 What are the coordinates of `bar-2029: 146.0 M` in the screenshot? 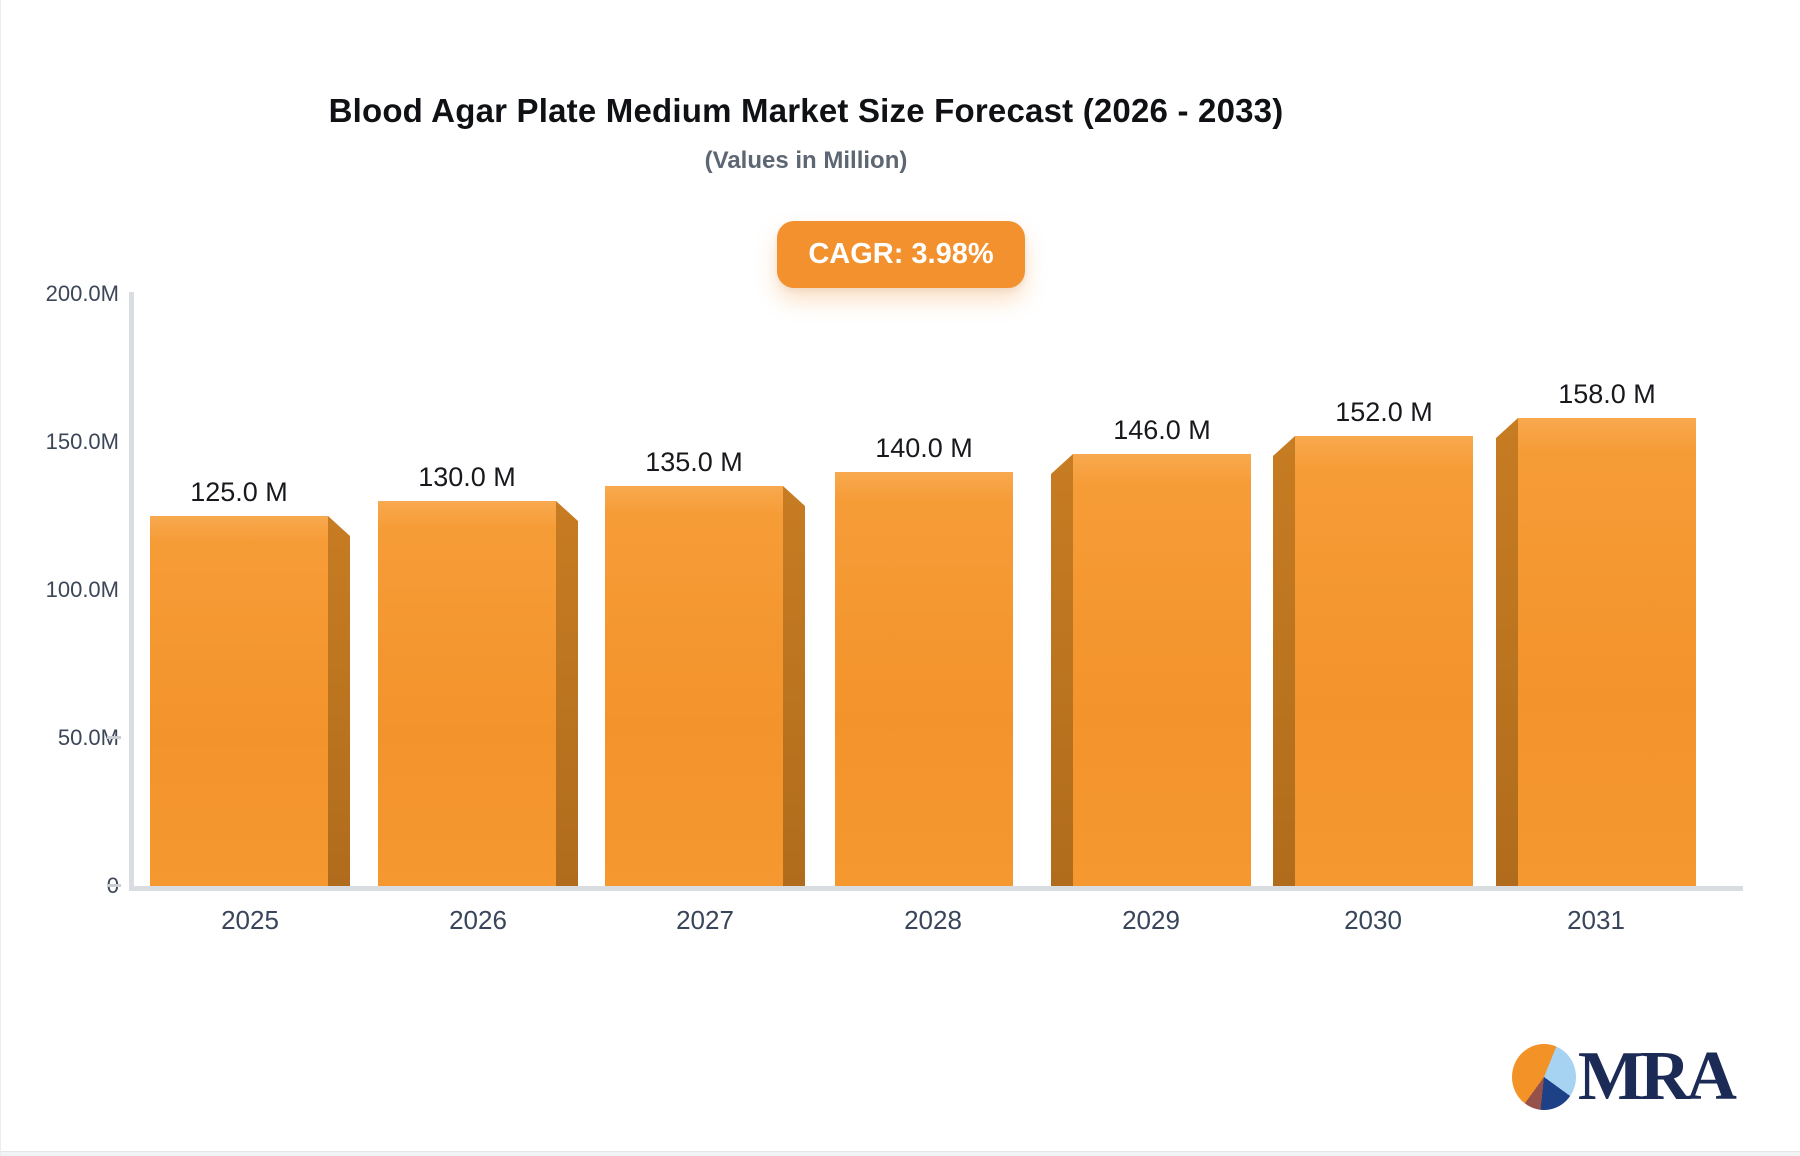 It's located at (1151, 586).